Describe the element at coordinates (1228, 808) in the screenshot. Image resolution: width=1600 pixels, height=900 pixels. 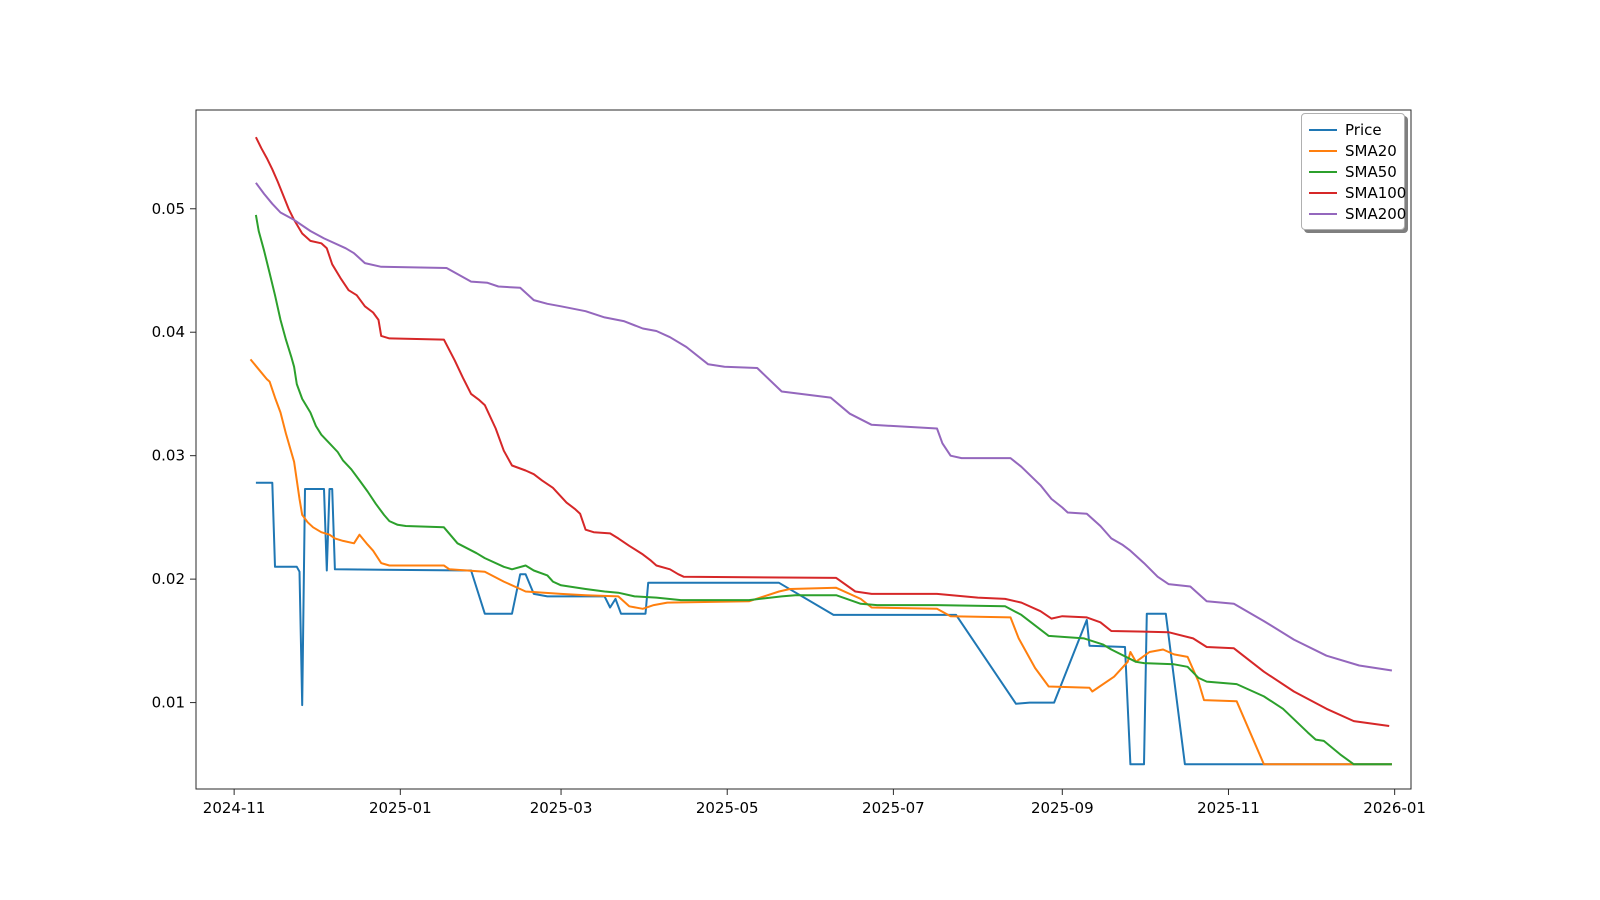
I see `x-tick-label: 2025-11` at that location.